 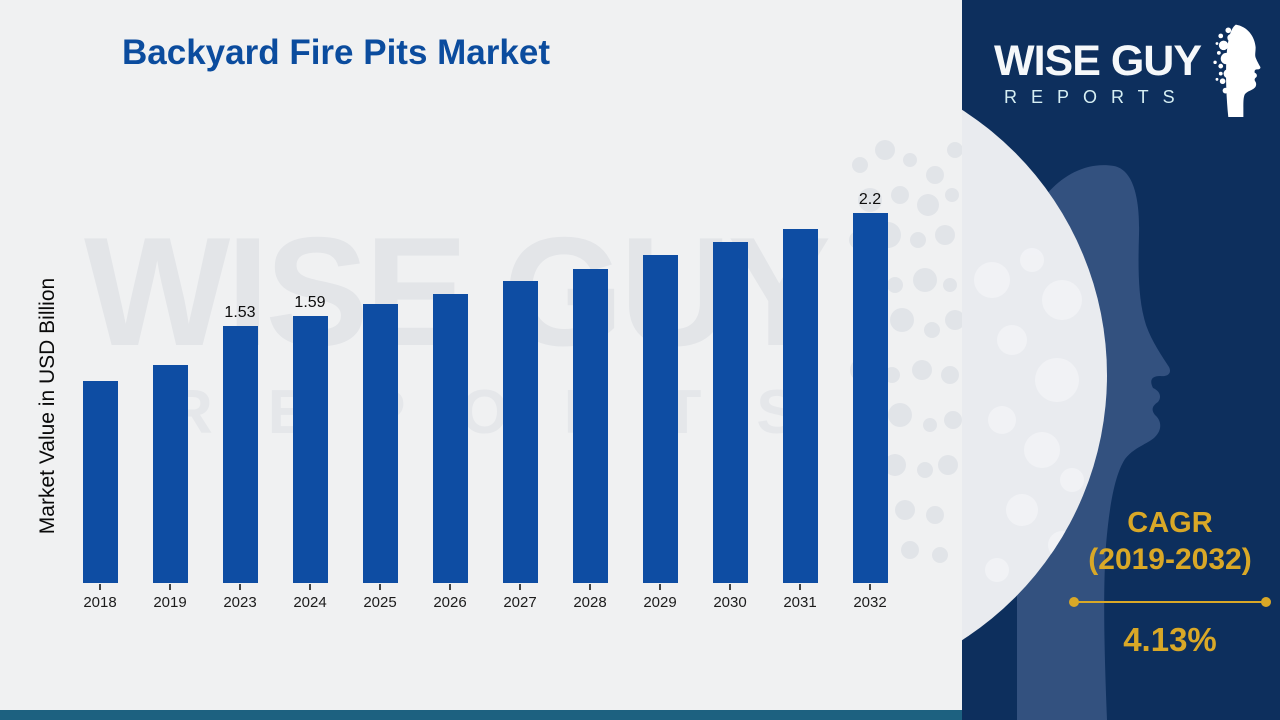 I want to click on bar-2027, so click(x=520, y=432).